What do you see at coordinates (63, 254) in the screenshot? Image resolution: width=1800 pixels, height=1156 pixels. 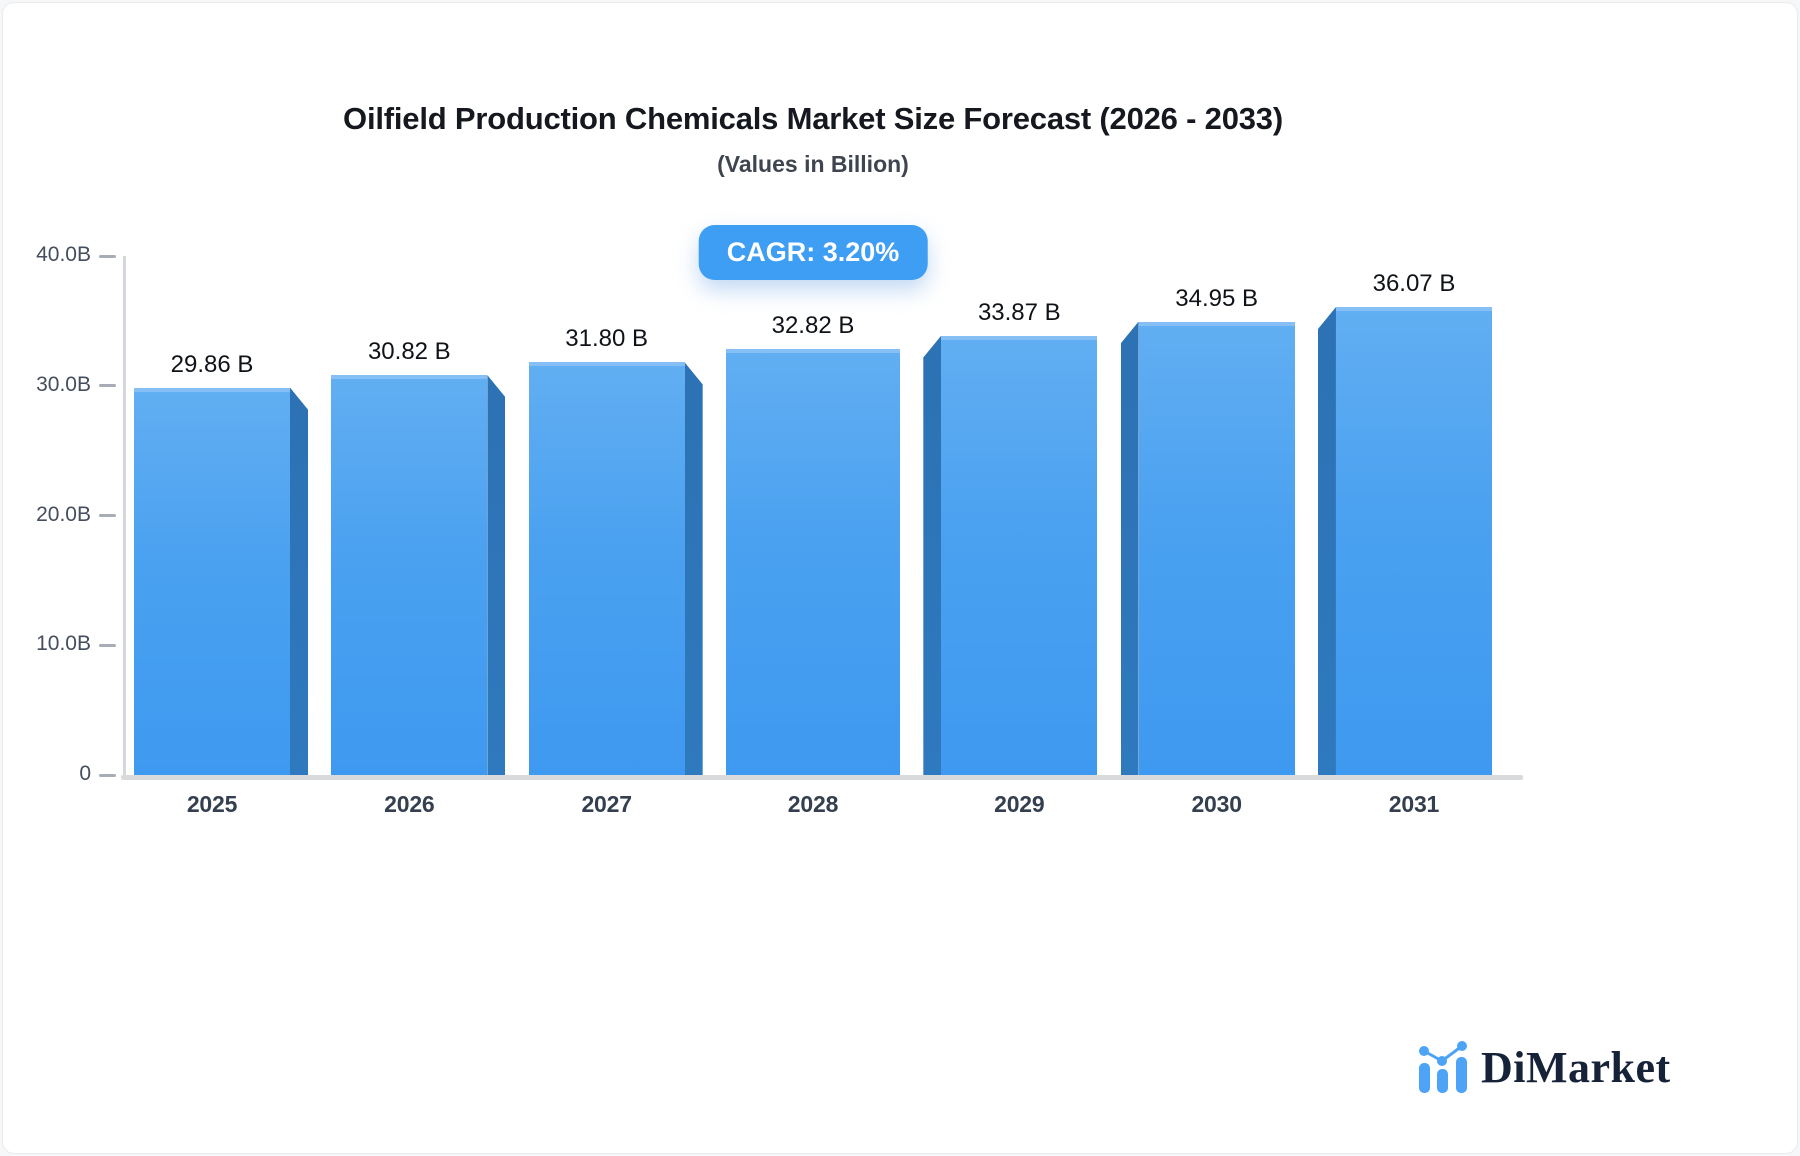 I see `y-axis-label: 40.0B` at bounding box center [63, 254].